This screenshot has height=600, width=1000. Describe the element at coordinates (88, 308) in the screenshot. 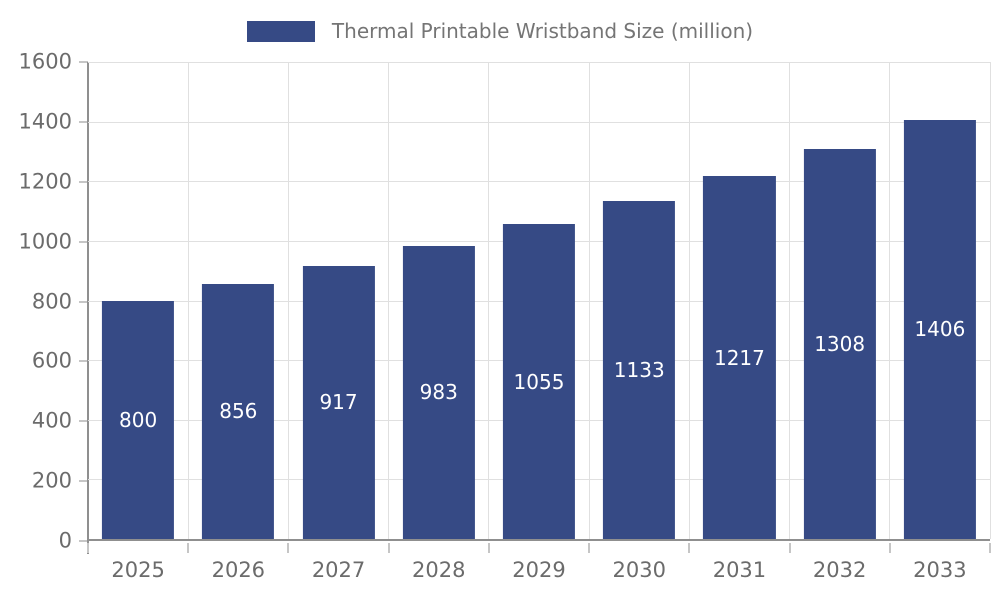

I see `y-axis-line` at that location.